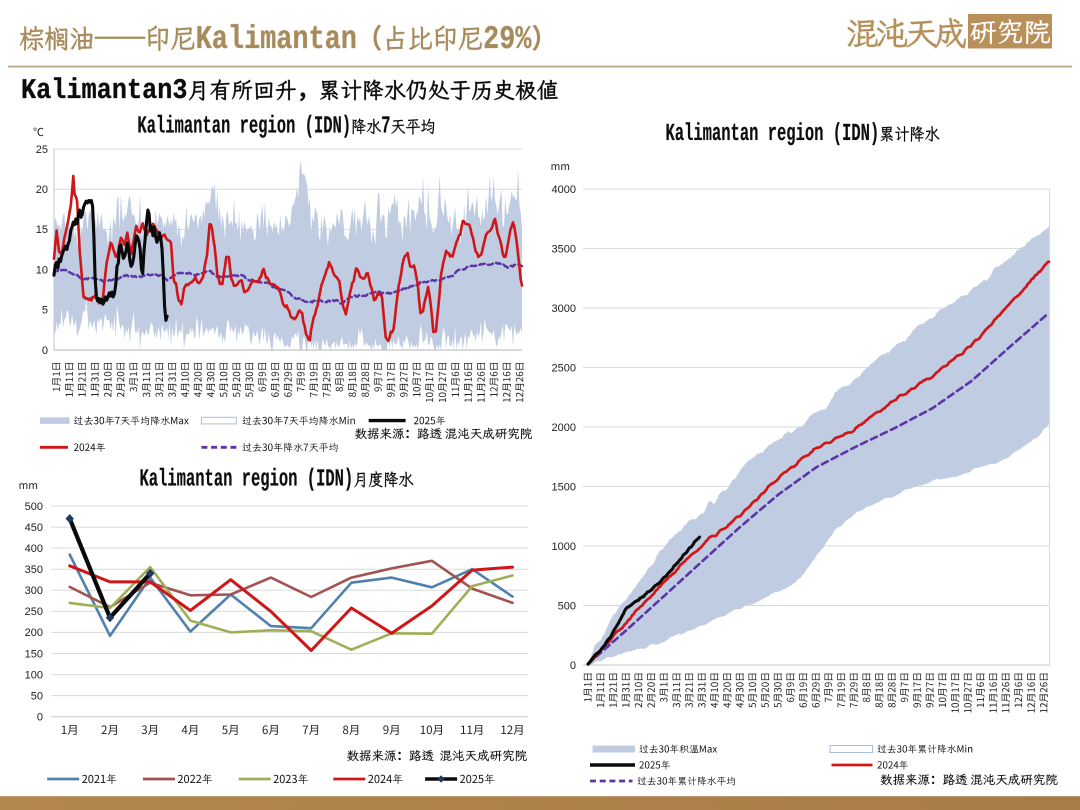 The width and height of the screenshot is (1080, 810). Describe the element at coordinates (34, 570) in the screenshot. I see `svg-text: 350` at that location.